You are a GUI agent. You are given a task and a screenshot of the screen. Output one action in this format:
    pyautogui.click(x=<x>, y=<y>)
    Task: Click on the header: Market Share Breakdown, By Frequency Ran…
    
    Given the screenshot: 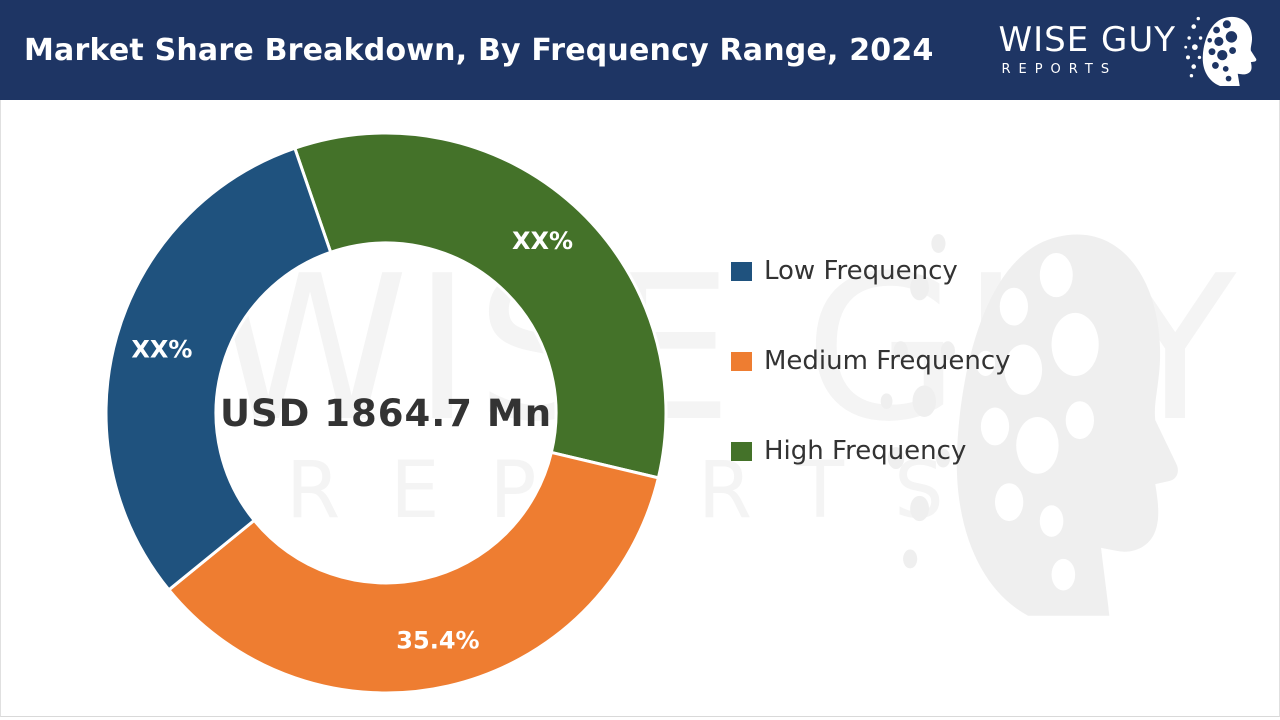 What is the action you would take?
    pyautogui.click(x=640, y=50)
    